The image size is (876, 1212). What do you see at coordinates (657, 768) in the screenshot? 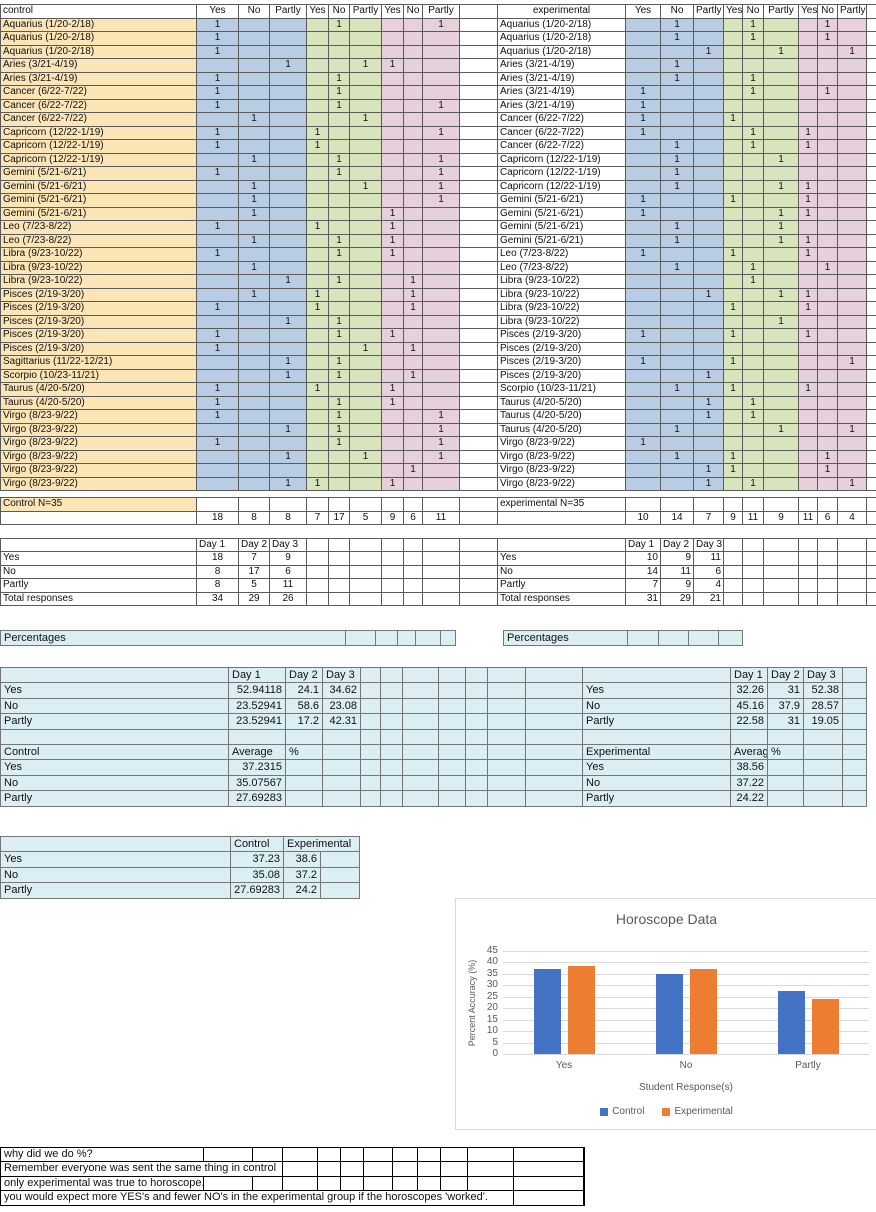
I see `pct-cell: Yes` at bounding box center [657, 768].